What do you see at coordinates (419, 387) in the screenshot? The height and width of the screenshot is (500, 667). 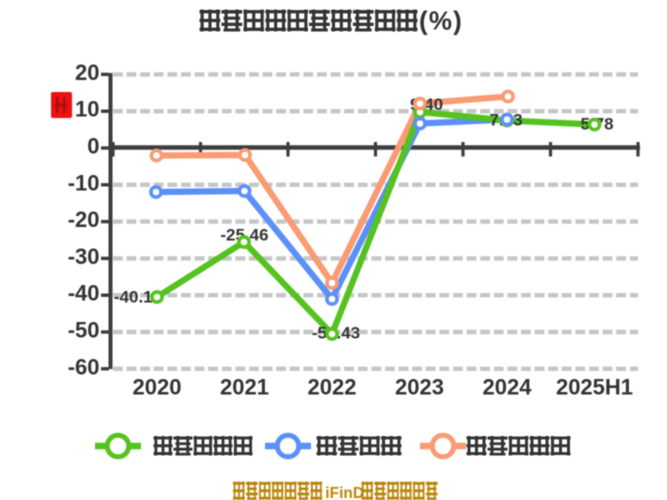 I see `svg-text: 2023` at bounding box center [419, 387].